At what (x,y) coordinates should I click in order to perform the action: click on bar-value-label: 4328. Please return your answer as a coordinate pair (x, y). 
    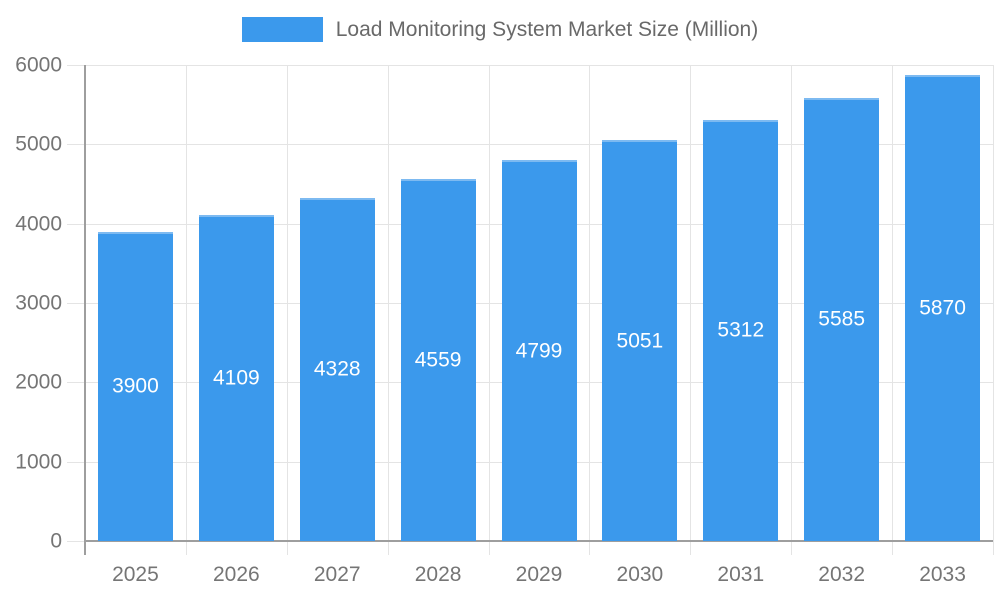
    Looking at the image, I should click on (337, 369).